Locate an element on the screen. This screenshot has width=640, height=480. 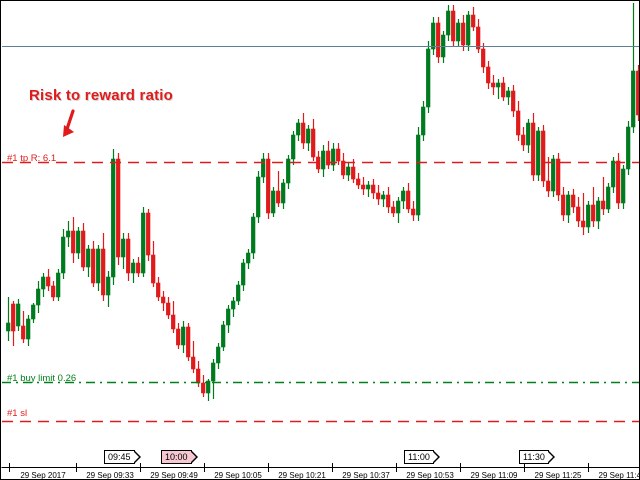
stop-loss-label: #1 sl is located at coordinates (17, 413).